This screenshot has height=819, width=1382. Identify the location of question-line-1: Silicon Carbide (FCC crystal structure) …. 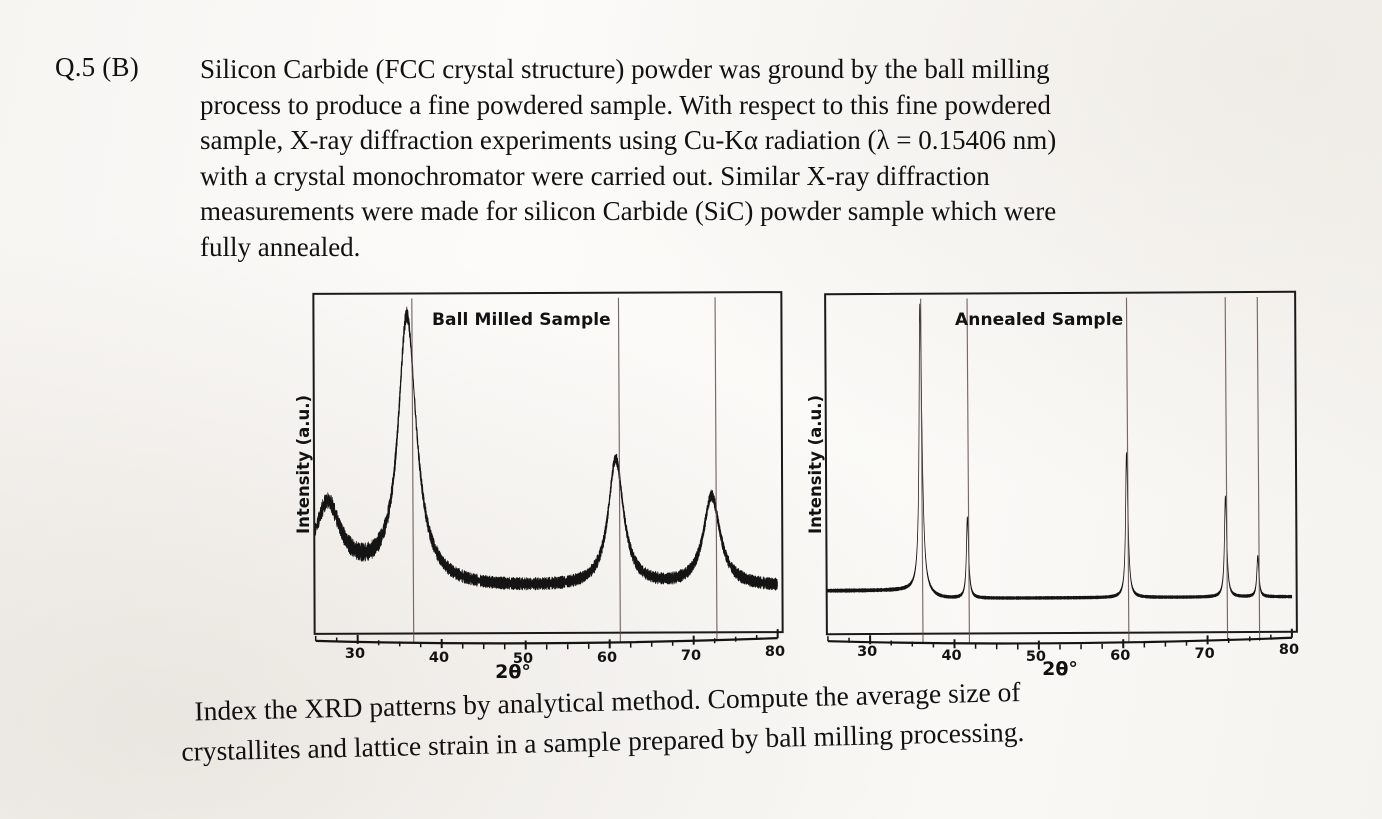
(625, 69).